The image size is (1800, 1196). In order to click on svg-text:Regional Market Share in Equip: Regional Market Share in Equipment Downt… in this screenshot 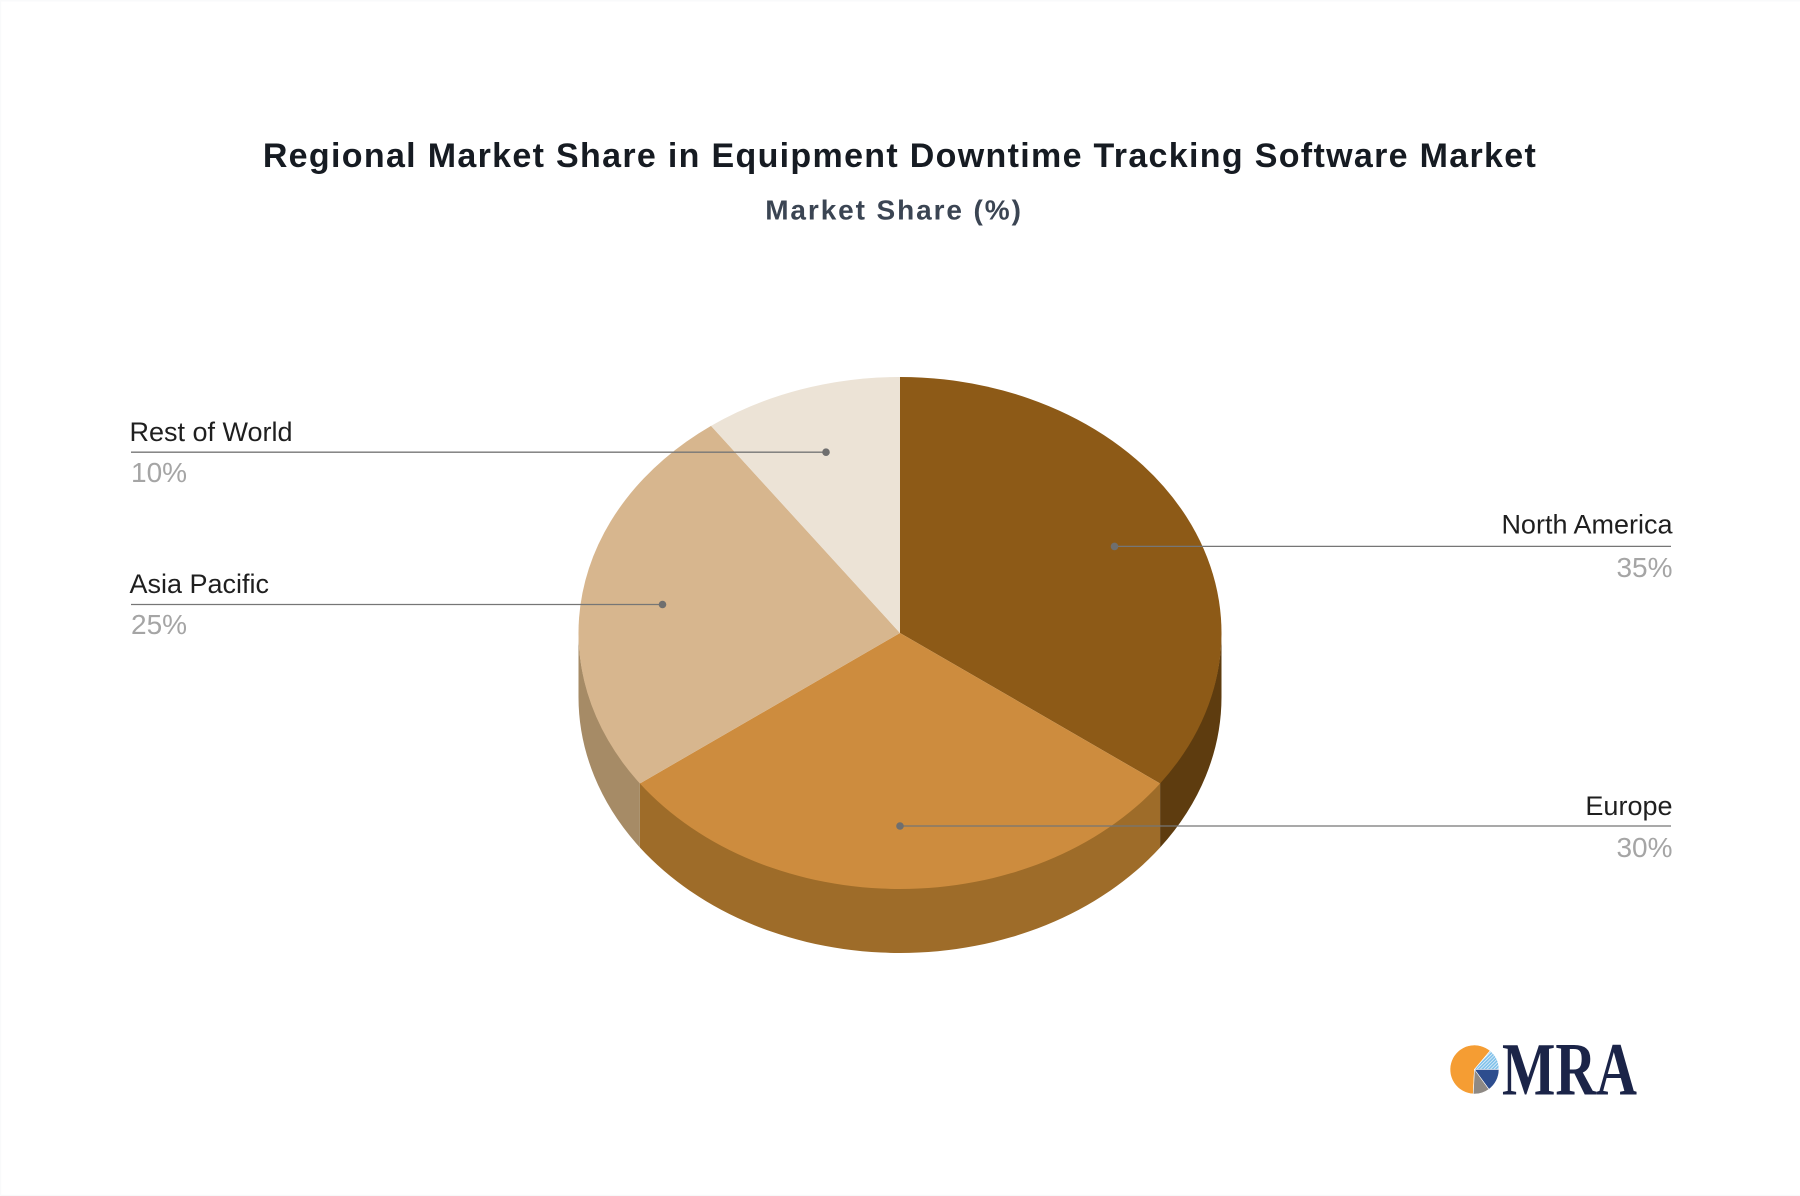, I will do `click(900, 156)`.